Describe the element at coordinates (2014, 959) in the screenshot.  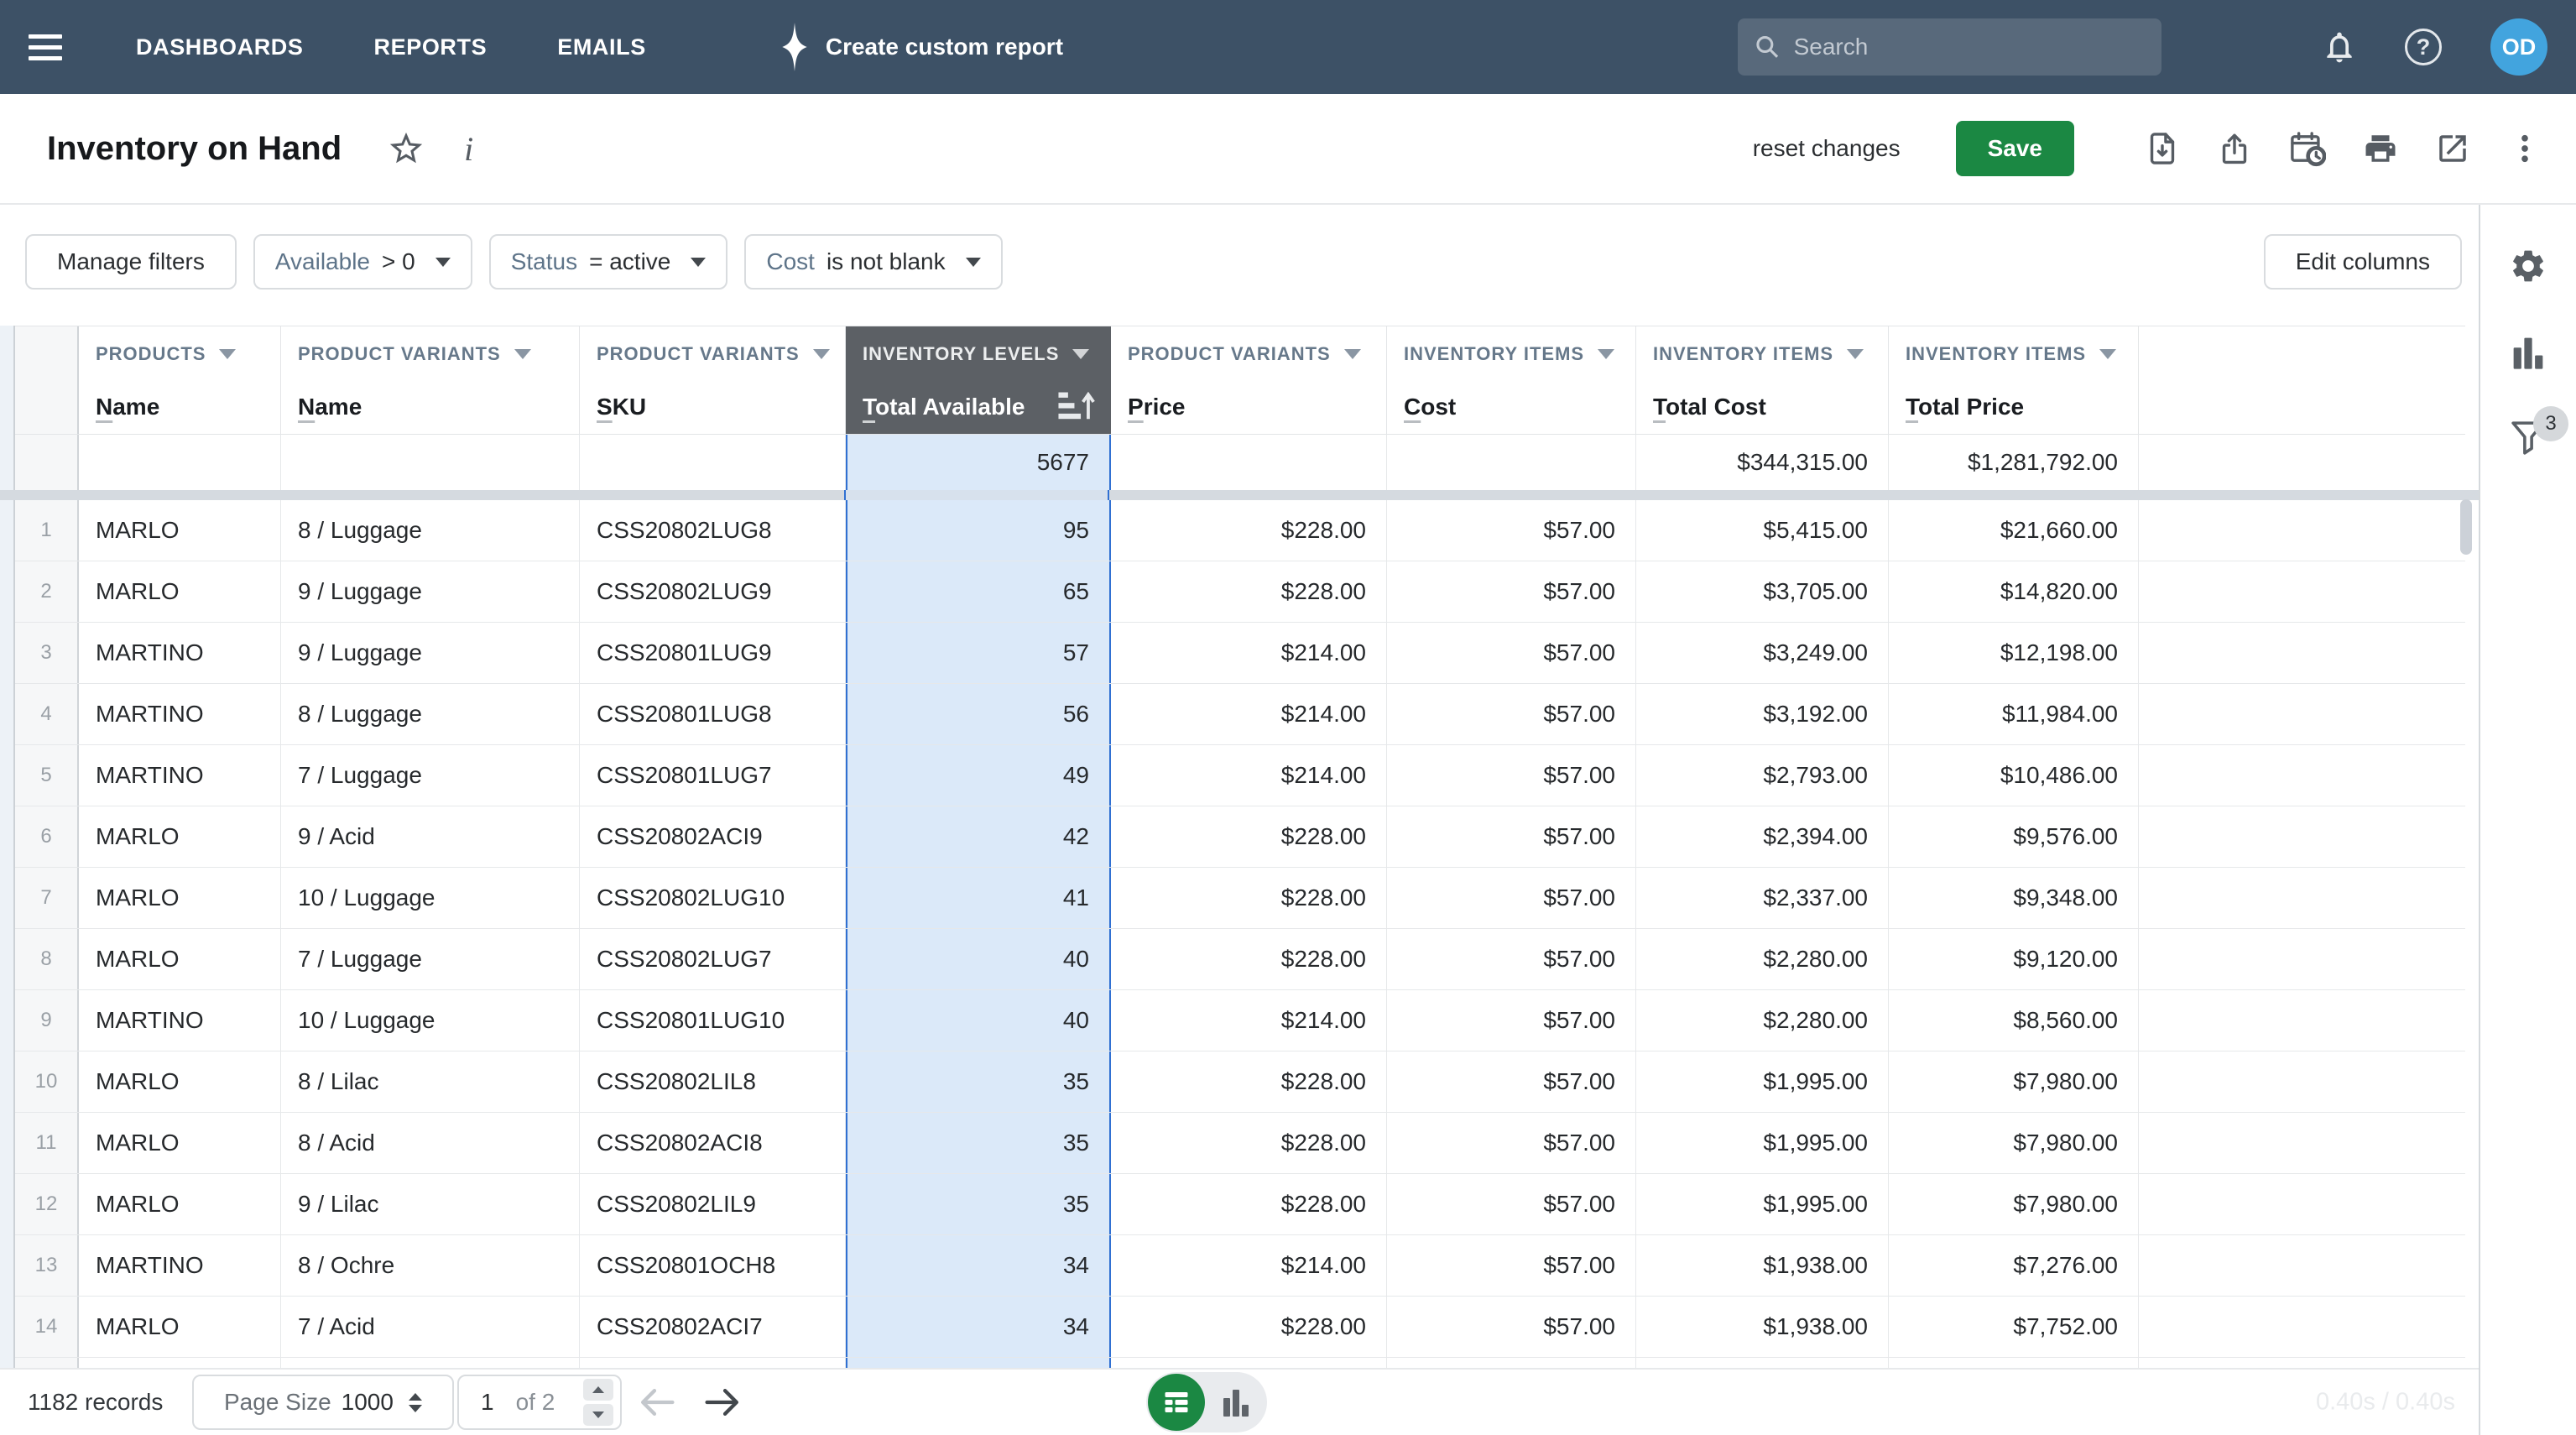
I see `cell: $9,120.00` at that location.